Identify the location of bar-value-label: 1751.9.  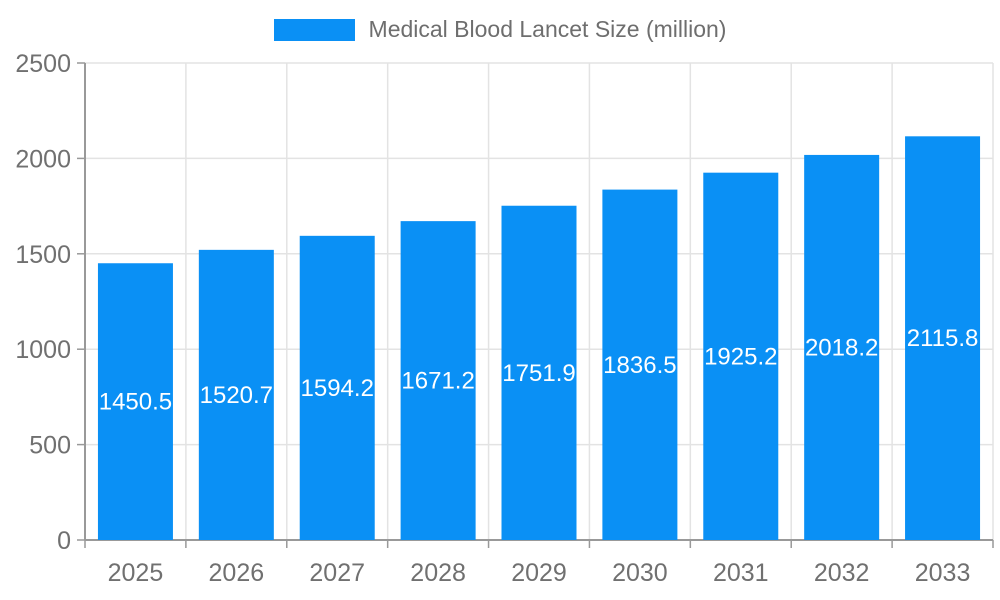
(538, 373).